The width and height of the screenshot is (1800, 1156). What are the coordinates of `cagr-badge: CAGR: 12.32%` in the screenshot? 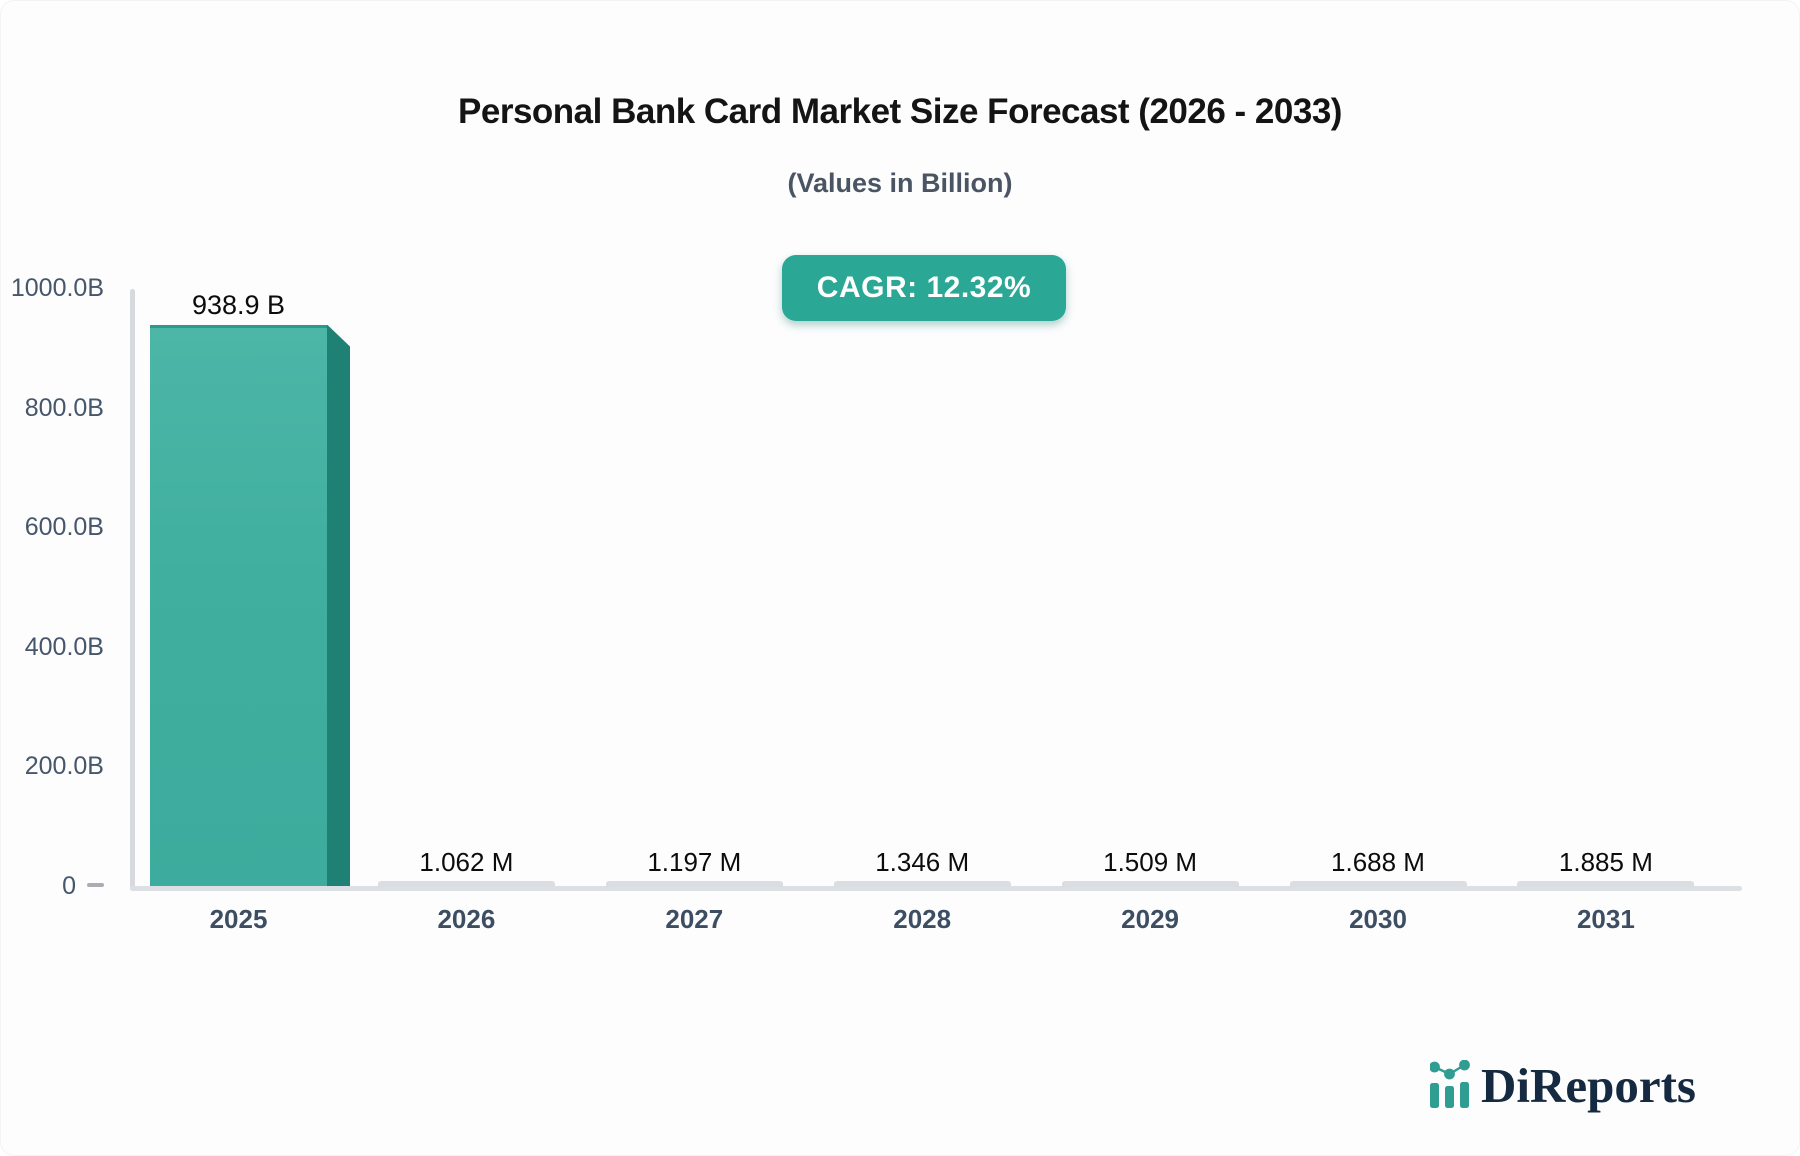 It's located at (924, 288).